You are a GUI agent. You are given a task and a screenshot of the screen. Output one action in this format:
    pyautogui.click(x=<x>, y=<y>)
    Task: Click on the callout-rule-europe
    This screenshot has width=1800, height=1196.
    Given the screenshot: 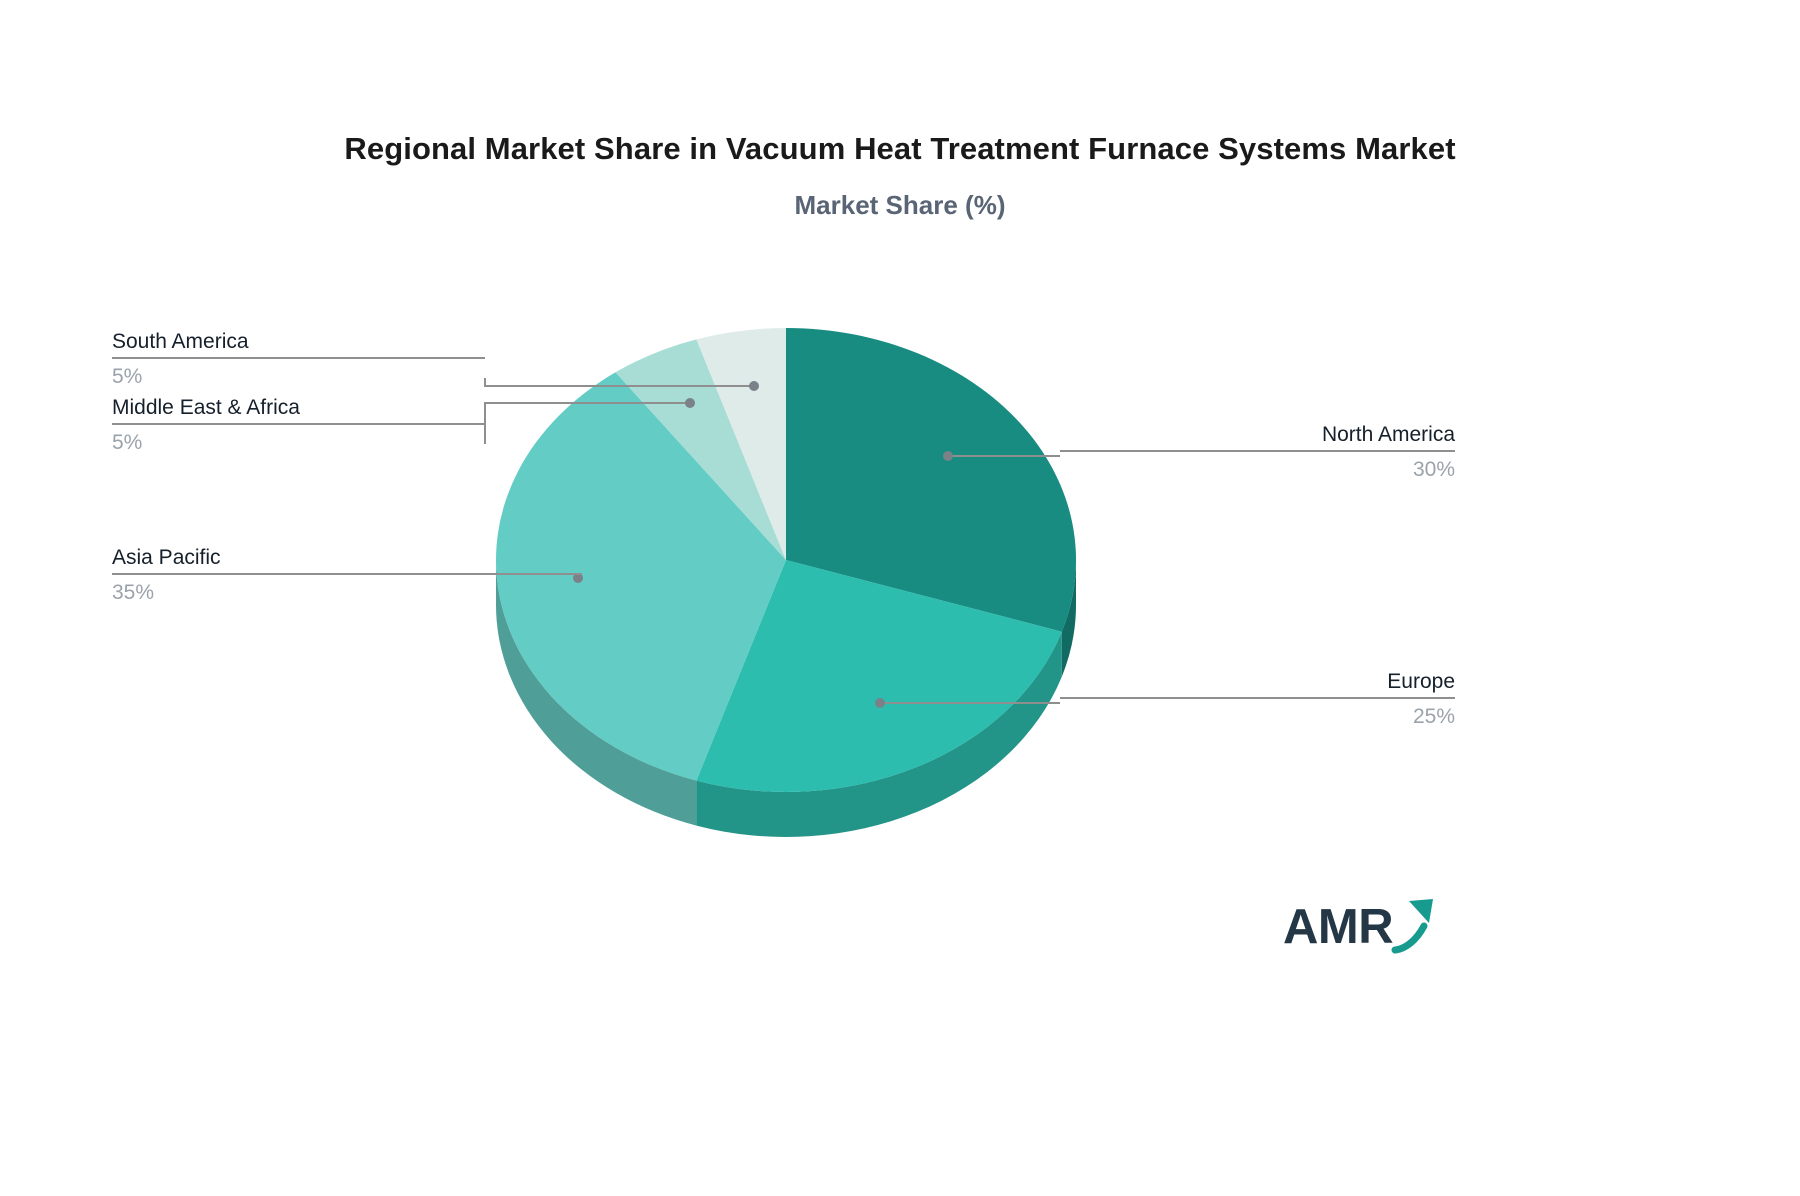 What is the action you would take?
    pyautogui.click(x=1257, y=697)
    